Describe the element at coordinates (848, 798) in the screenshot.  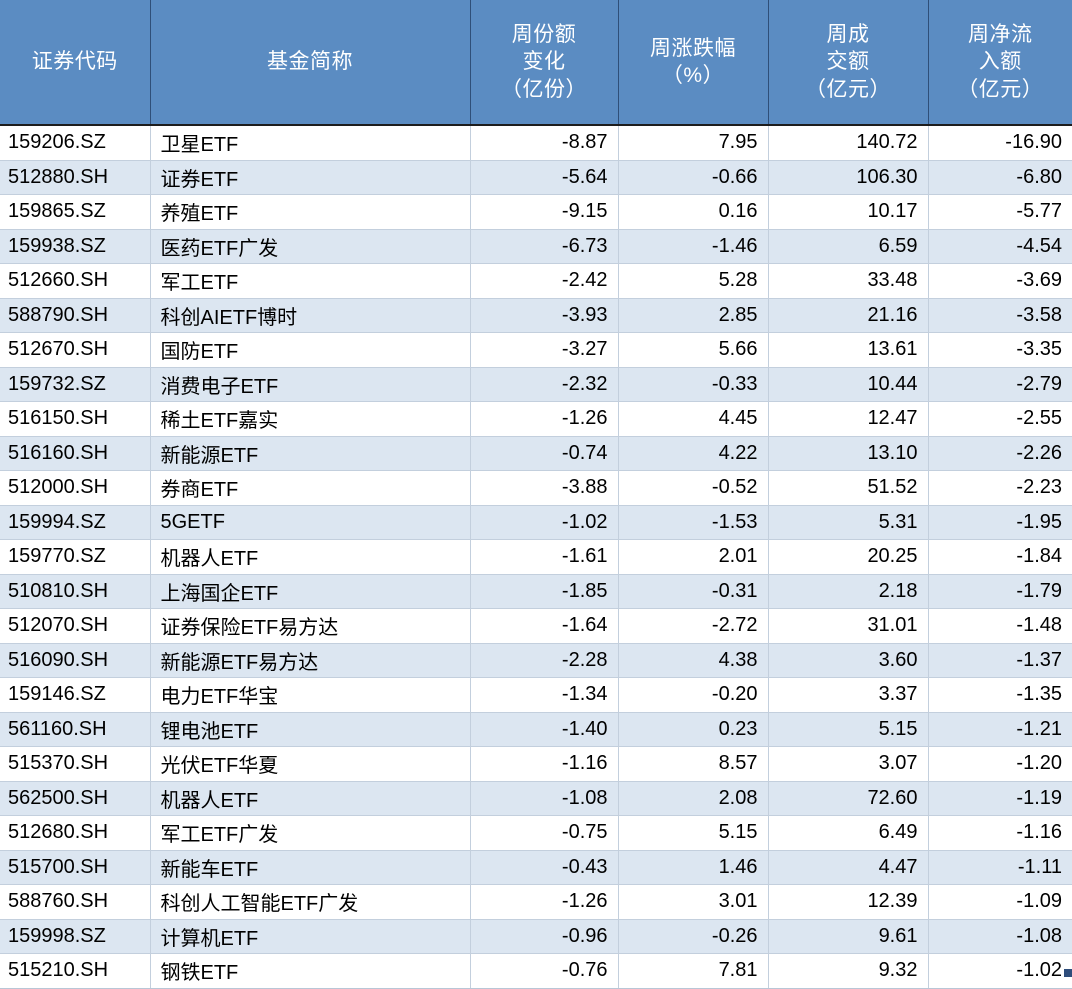
I see `cell-weekly-turnover: 72.60` at that location.